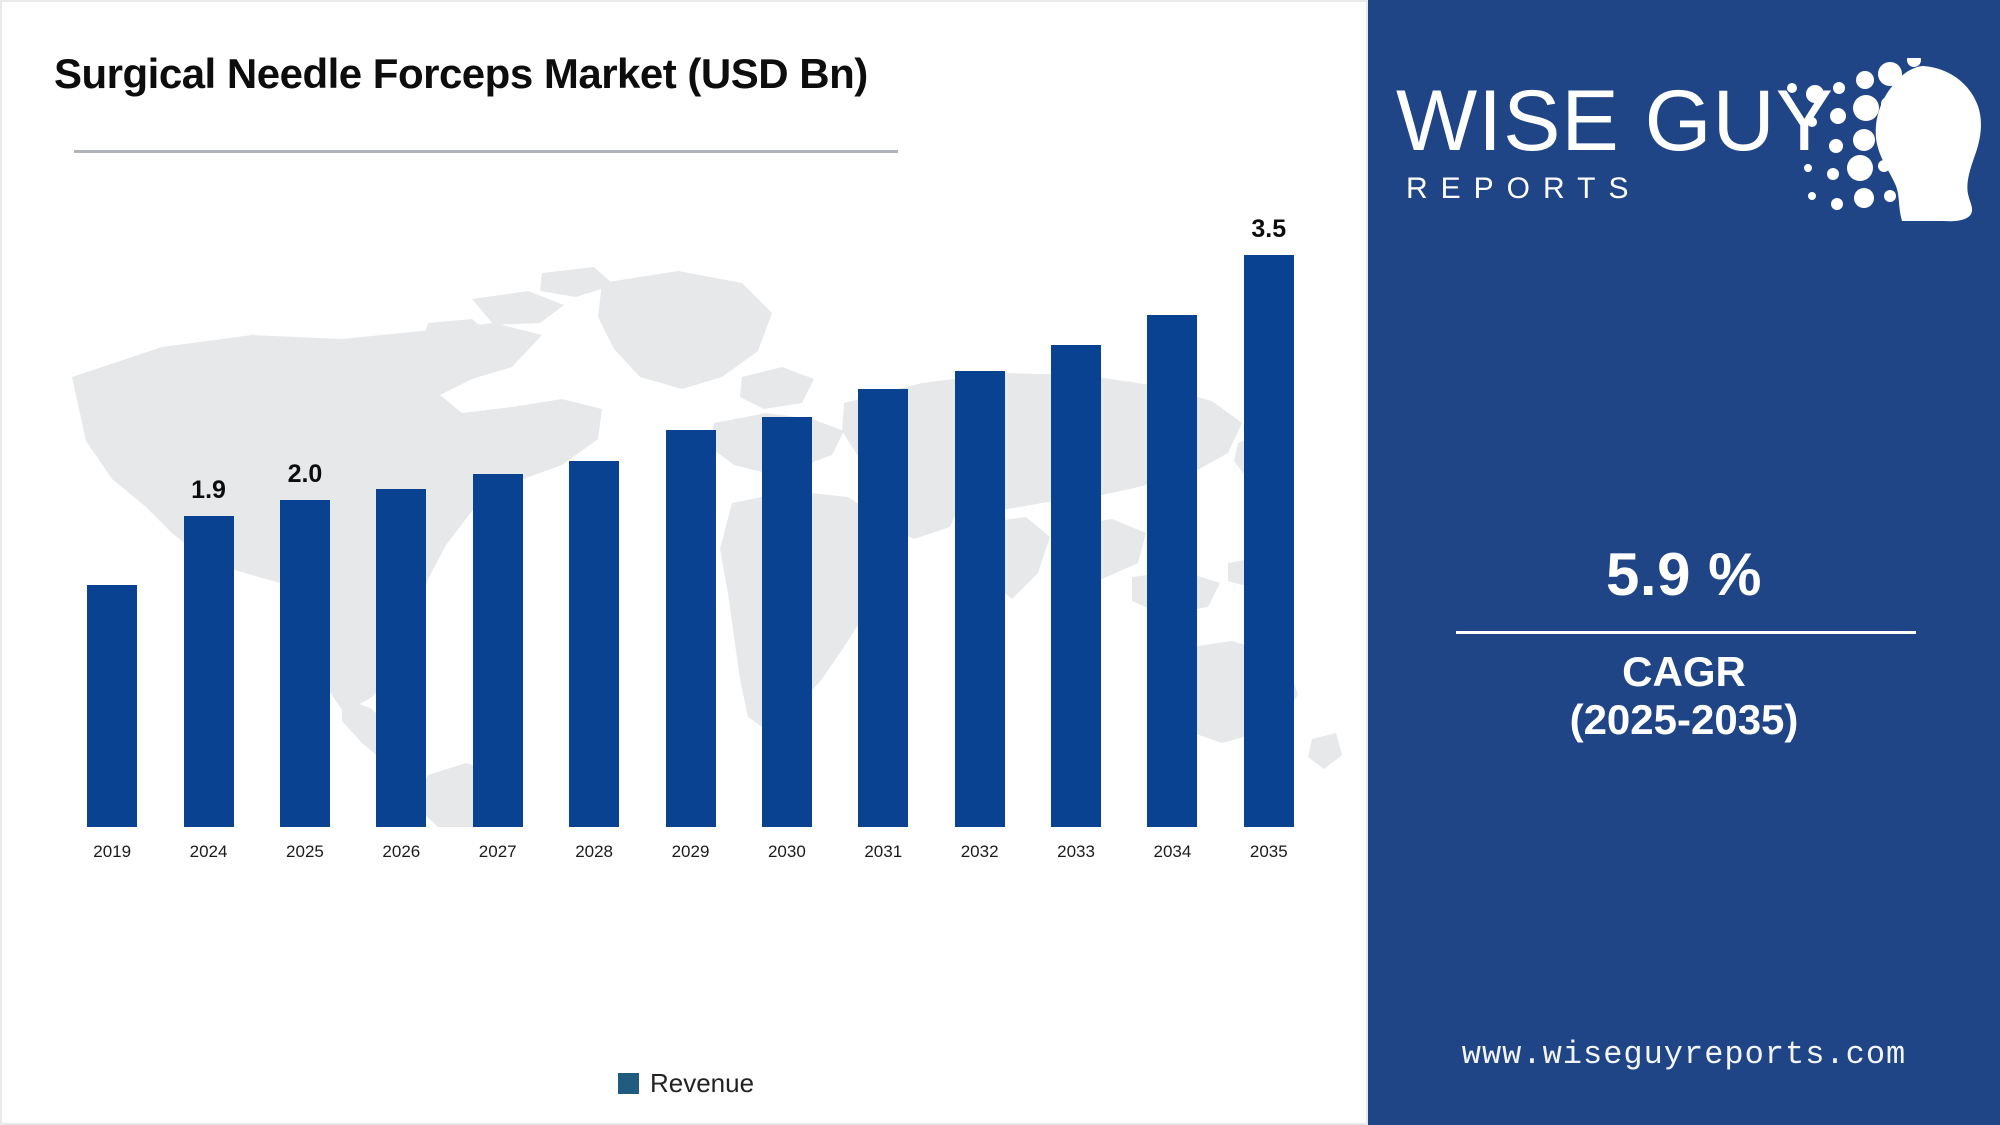 This screenshot has width=2000, height=1125. I want to click on bar-value-label: 3.5, so click(1269, 228).